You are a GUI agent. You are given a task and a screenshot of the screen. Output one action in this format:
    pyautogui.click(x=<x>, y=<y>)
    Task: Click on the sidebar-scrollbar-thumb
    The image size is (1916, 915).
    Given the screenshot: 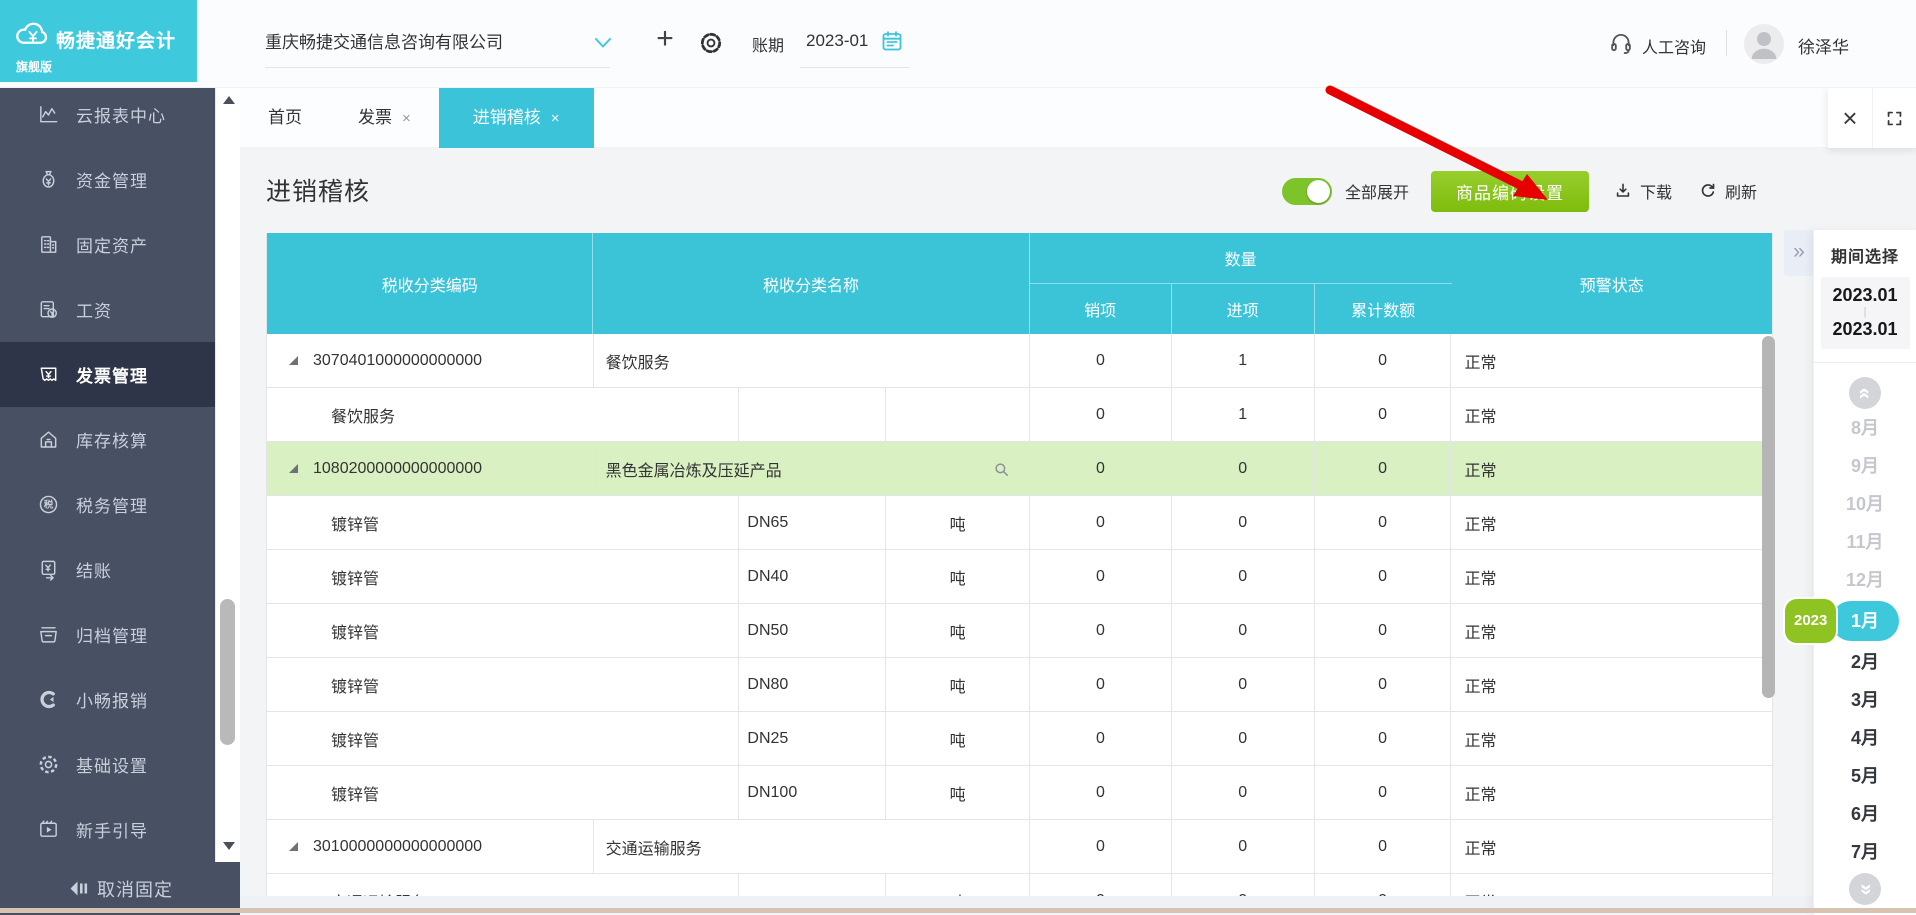 What is the action you would take?
    pyautogui.click(x=227, y=672)
    